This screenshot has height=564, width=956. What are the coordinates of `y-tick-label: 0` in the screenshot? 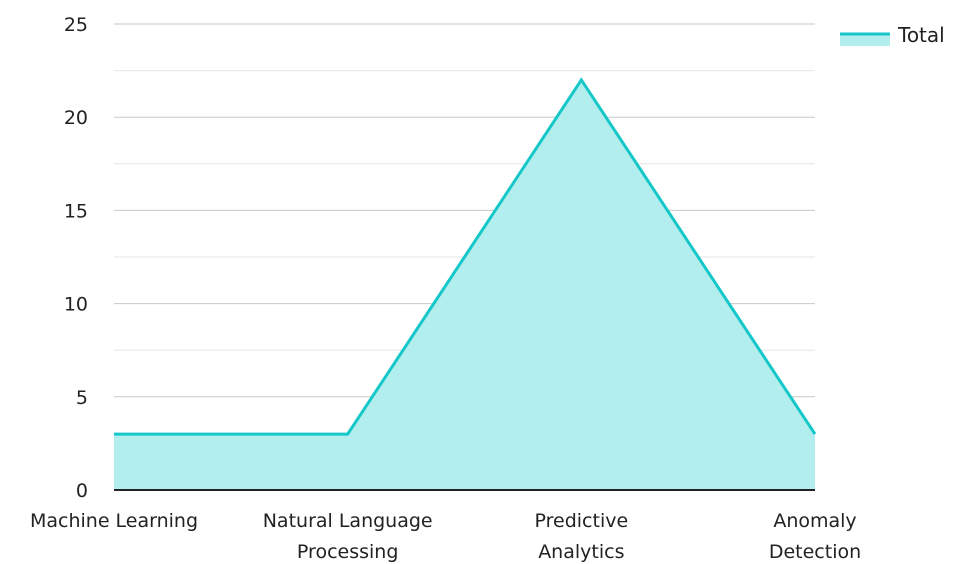 It's located at (82, 491).